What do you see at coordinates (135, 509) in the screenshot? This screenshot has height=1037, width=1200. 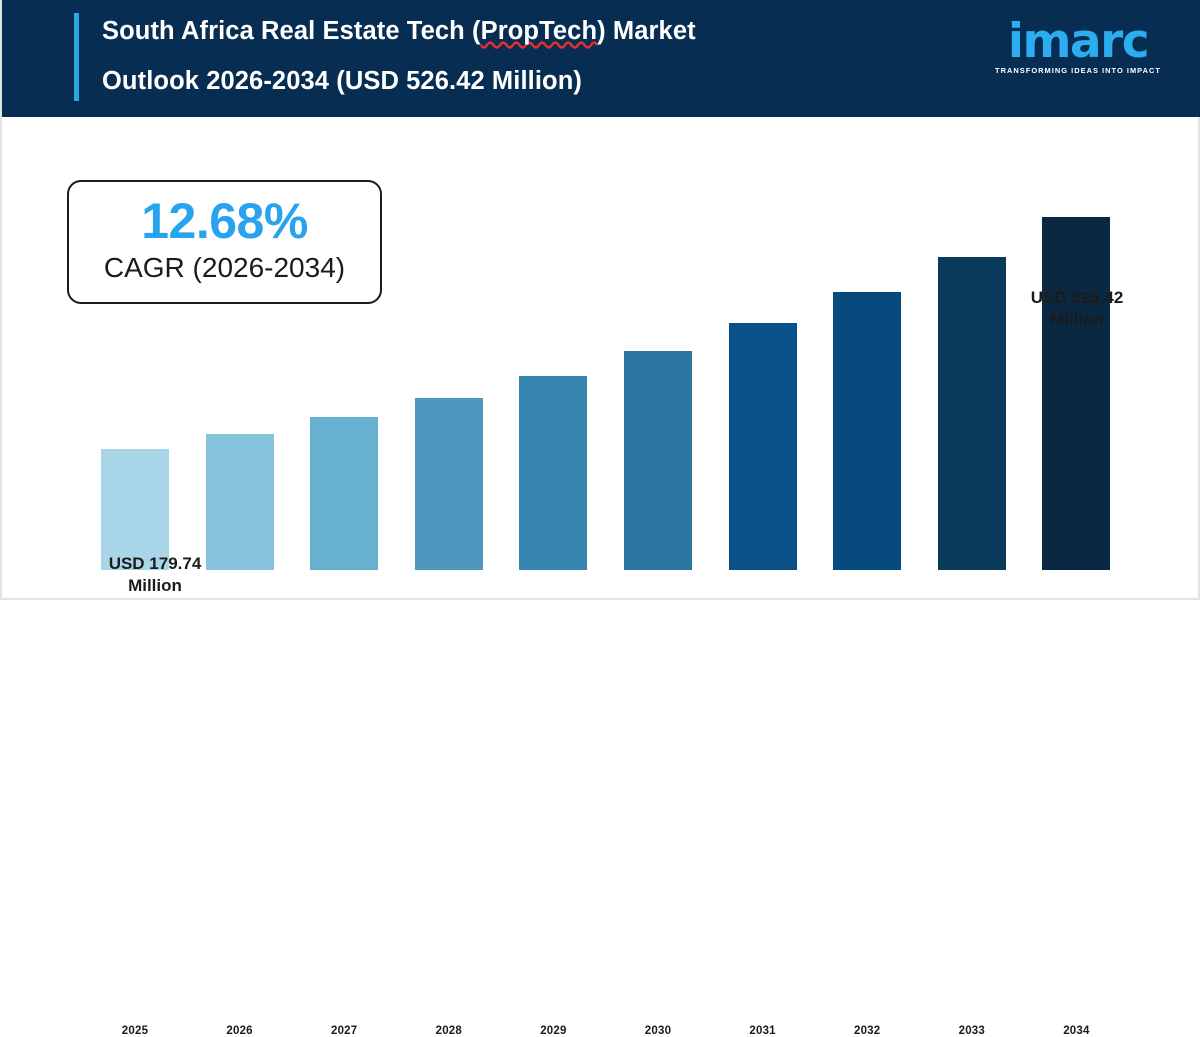 I see `bar-2025` at bounding box center [135, 509].